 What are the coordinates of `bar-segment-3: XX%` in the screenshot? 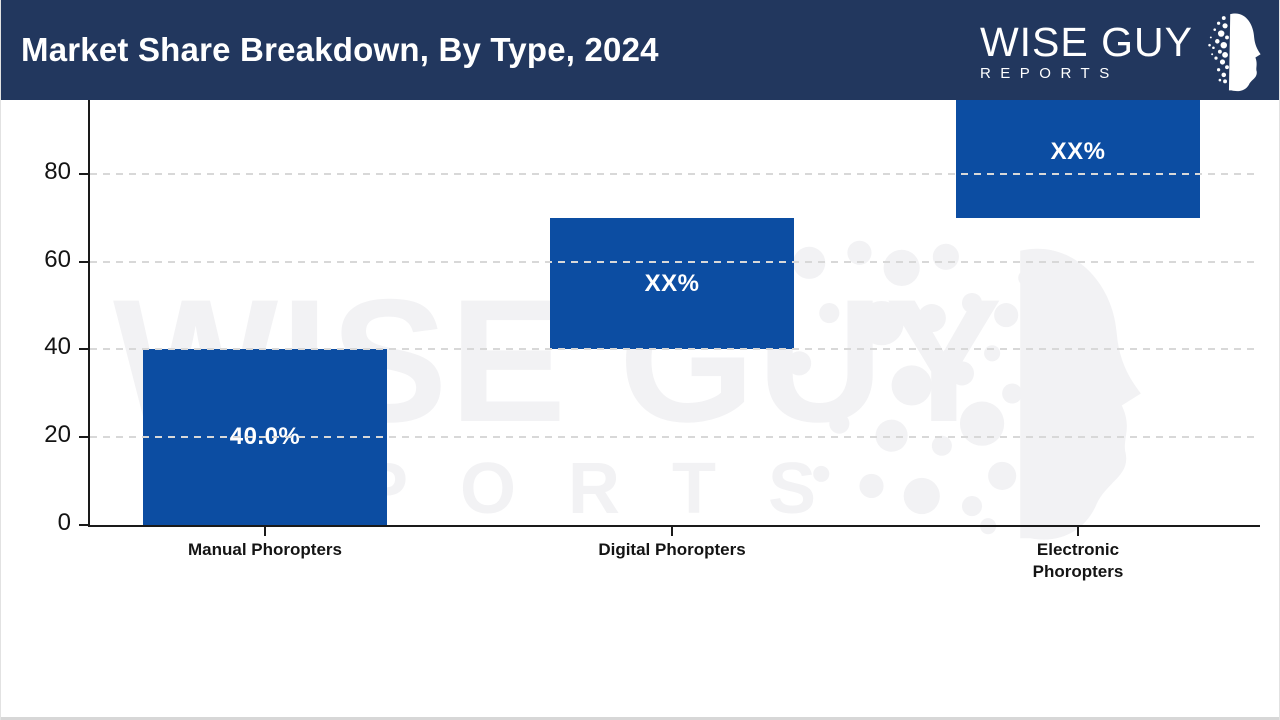 It's located at (1078, 152).